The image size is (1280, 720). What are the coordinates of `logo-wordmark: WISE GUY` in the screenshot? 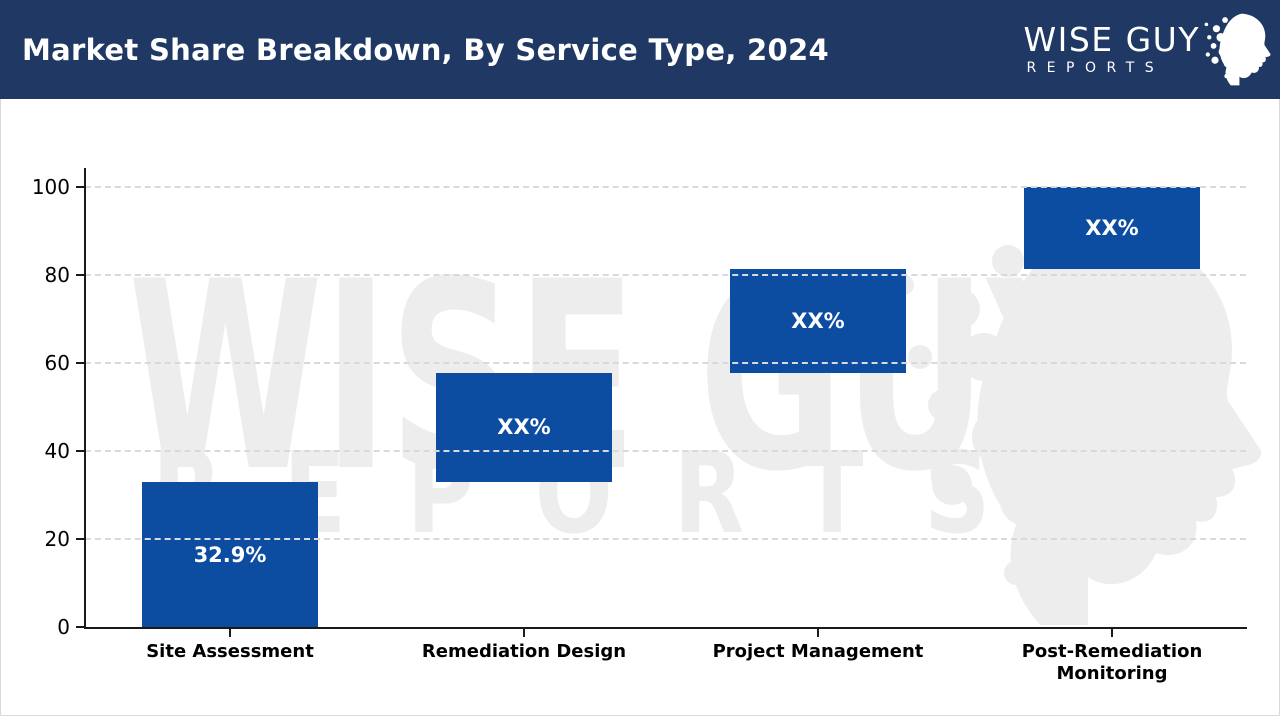 It's located at (1111, 40).